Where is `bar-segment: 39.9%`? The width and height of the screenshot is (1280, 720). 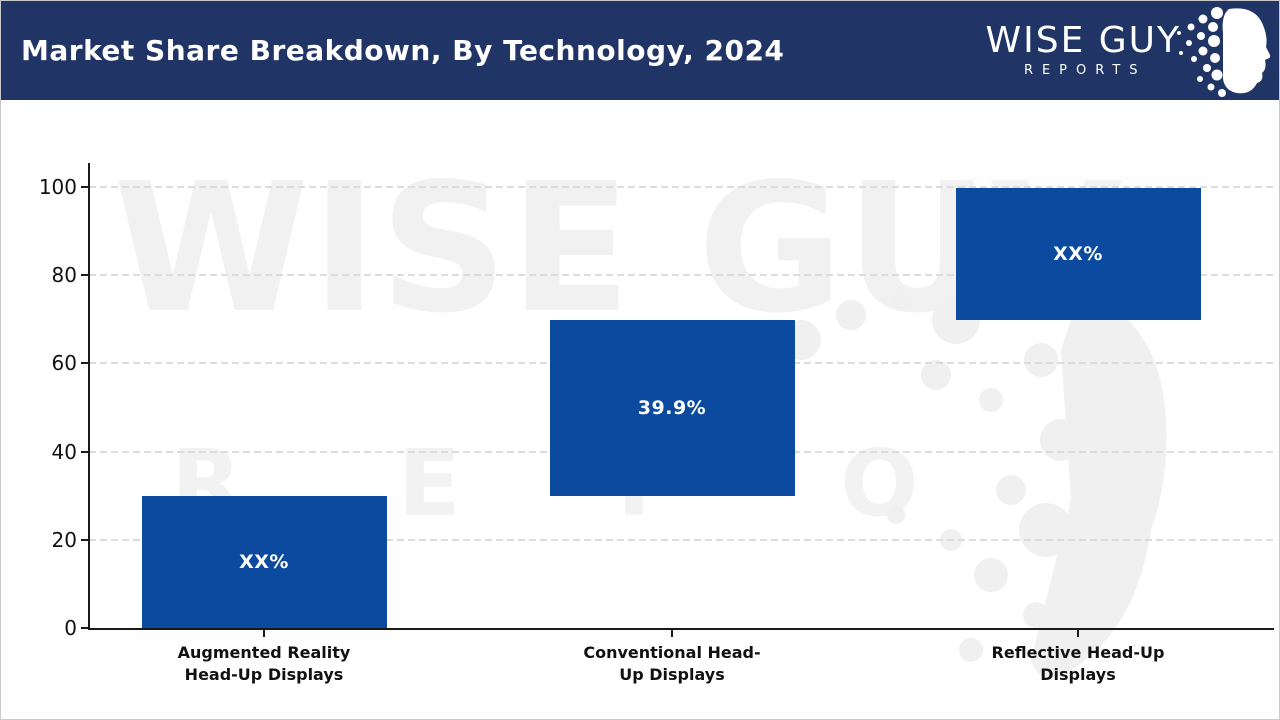
bar-segment: 39.9% is located at coordinates (672, 407).